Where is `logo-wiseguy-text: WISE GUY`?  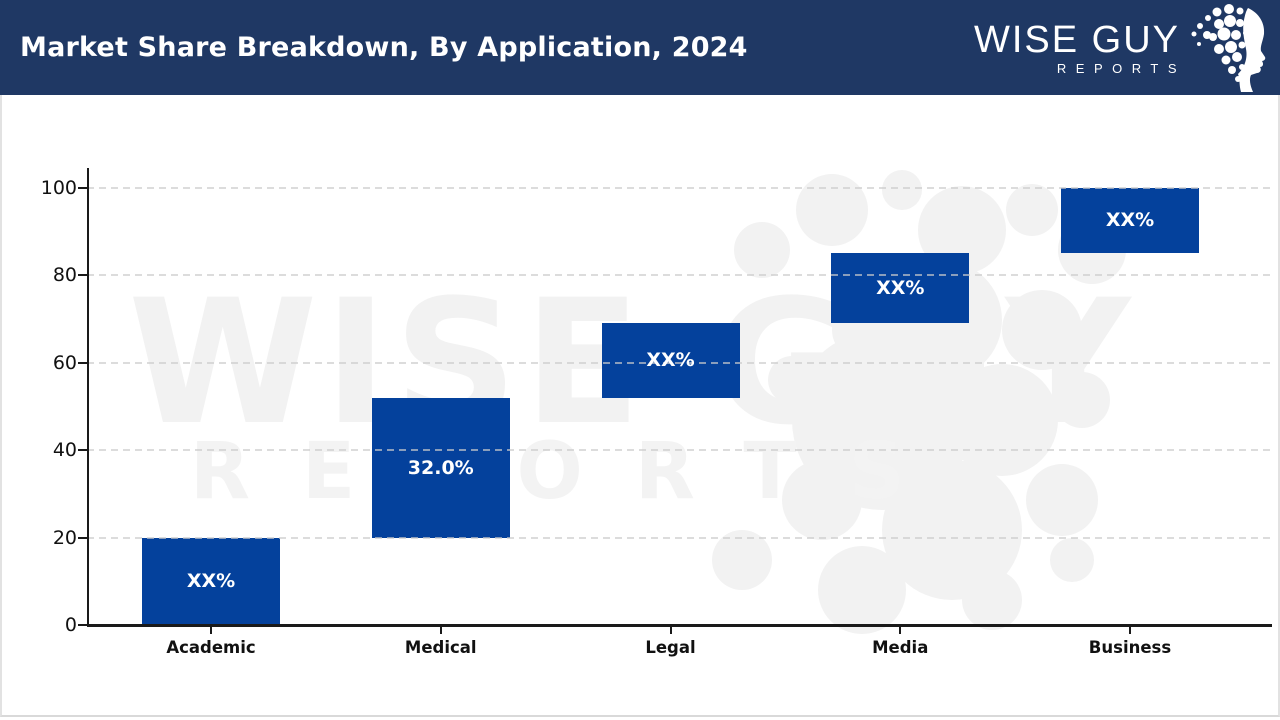 logo-wiseguy-text: WISE GUY is located at coordinates (1076, 39).